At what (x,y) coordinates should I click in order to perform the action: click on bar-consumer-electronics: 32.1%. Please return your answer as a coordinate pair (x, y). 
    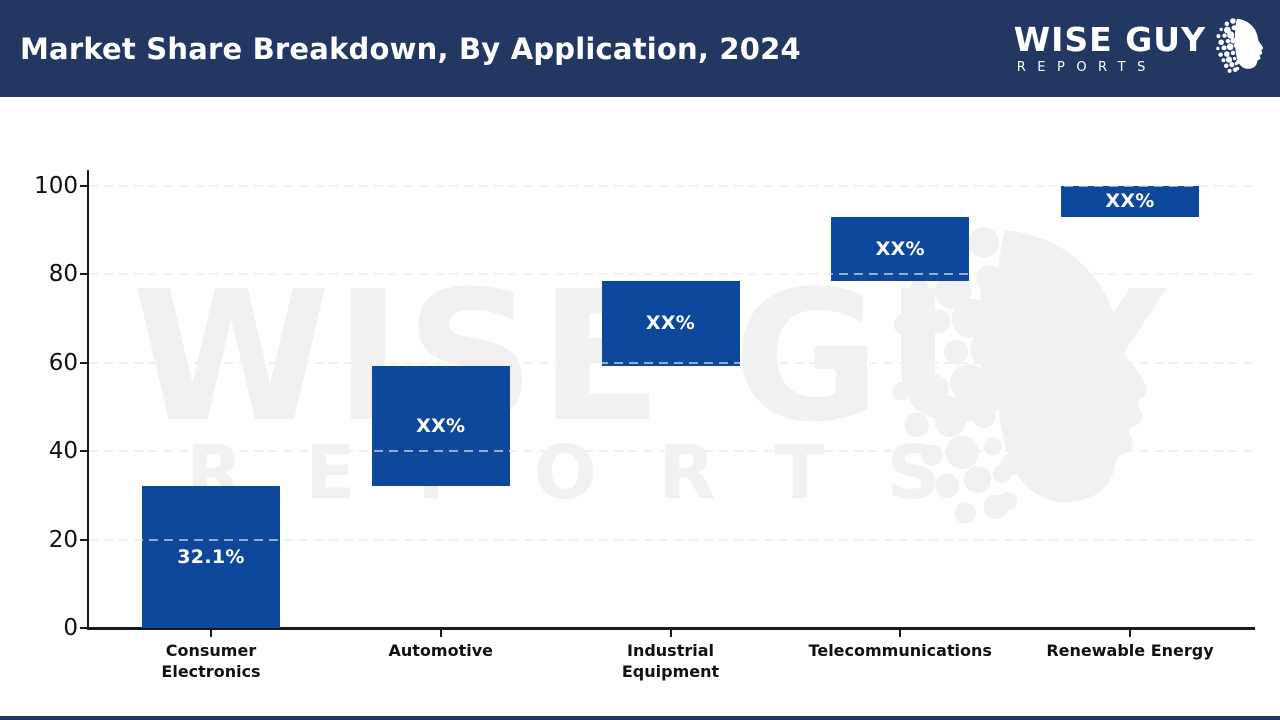
    Looking at the image, I should click on (211, 557).